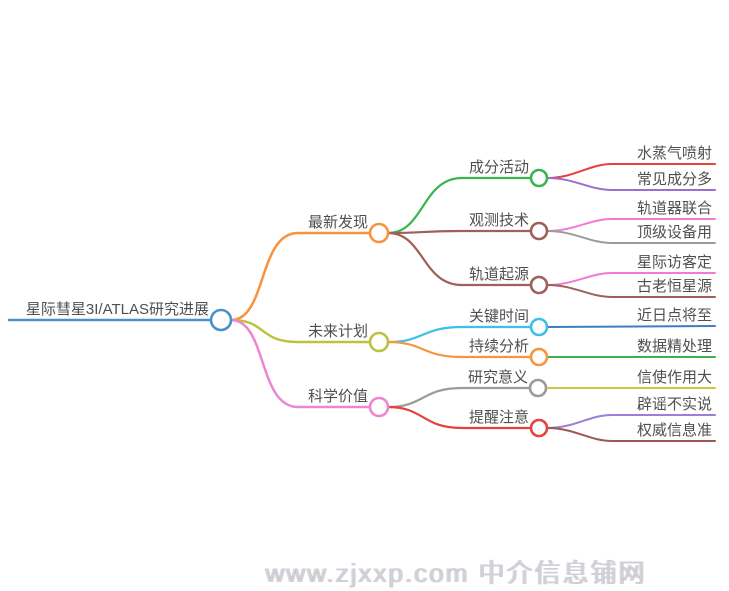 The image size is (729, 591). What do you see at coordinates (497, 377) in the screenshot?
I see `mindmap-node-label: 研究意义` at bounding box center [497, 377].